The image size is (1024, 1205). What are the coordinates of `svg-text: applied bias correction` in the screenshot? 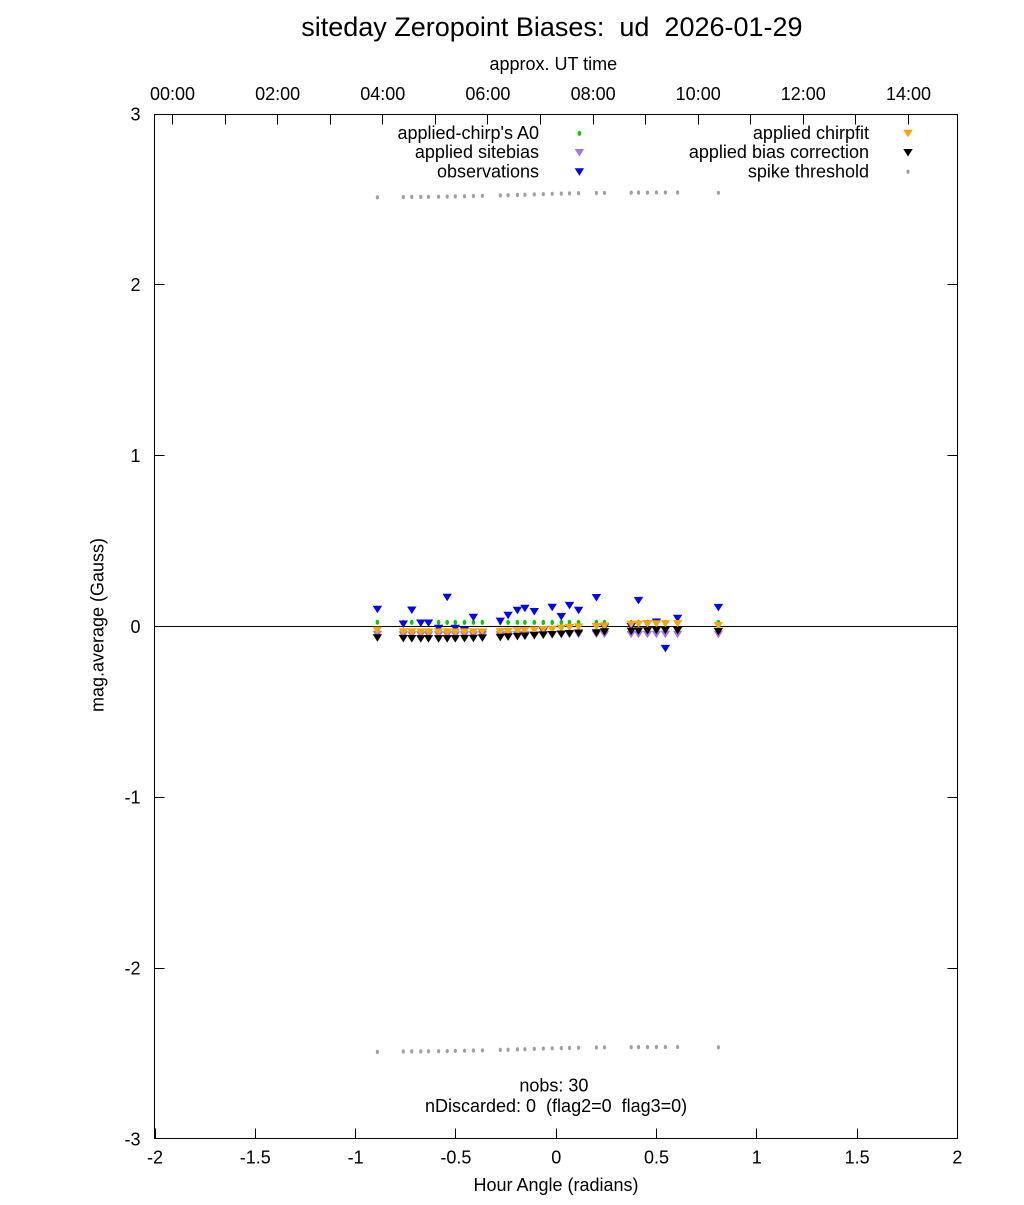 It's located at (779, 152).